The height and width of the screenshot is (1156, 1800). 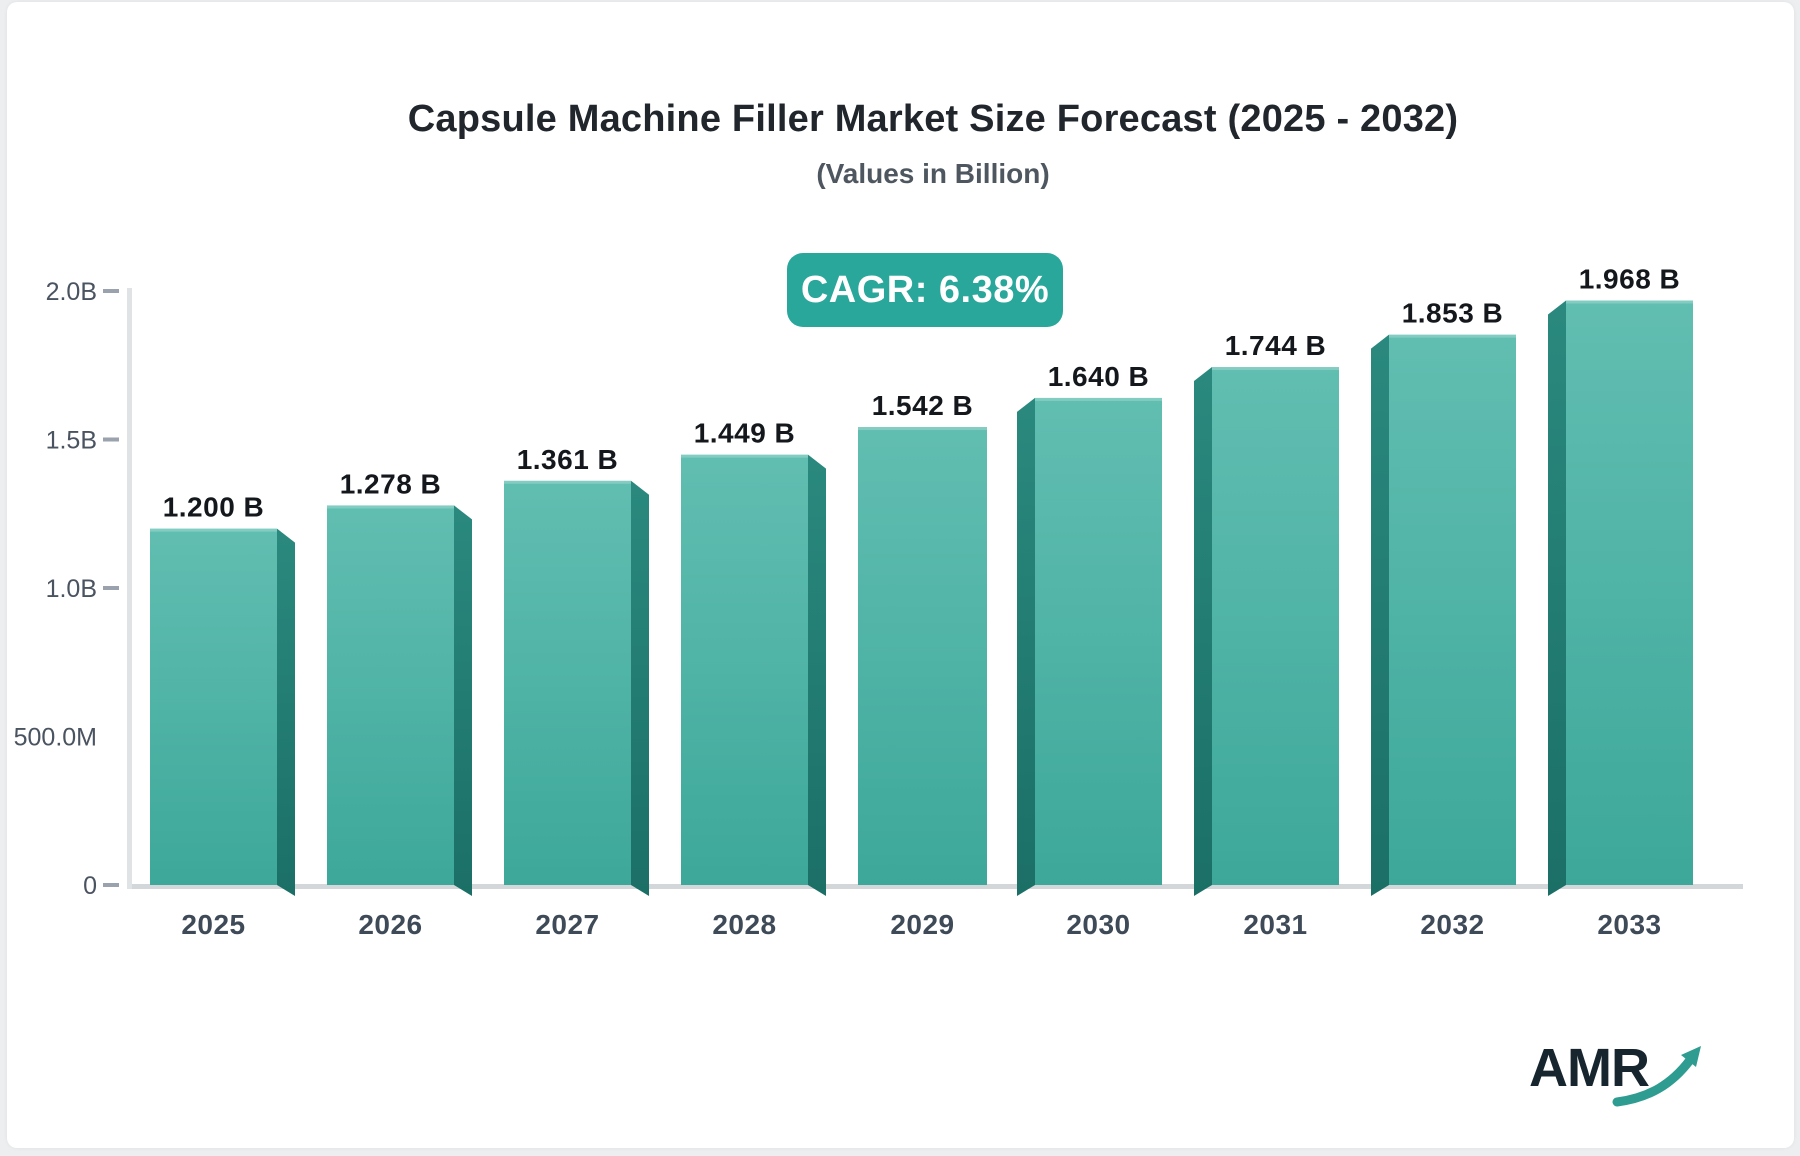 I want to click on cagr-badge: CAGR: 6.38%, so click(x=925, y=290).